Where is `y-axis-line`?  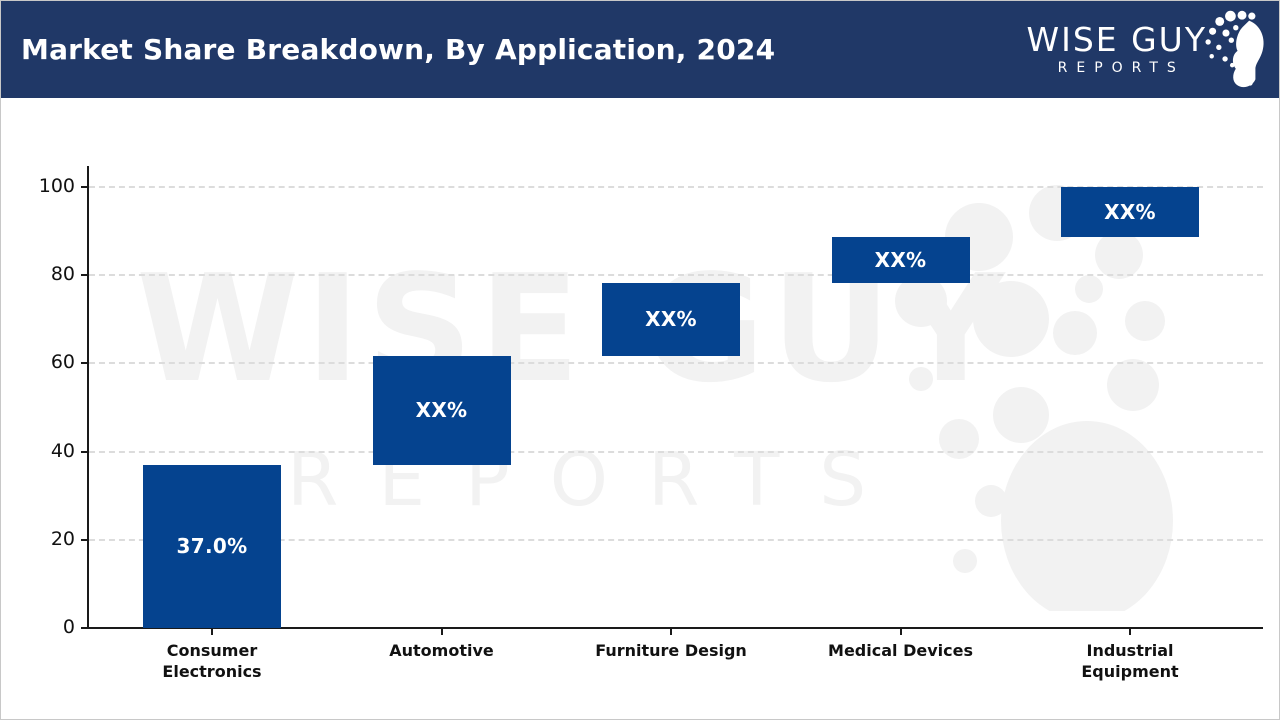 y-axis-line is located at coordinates (88, 397).